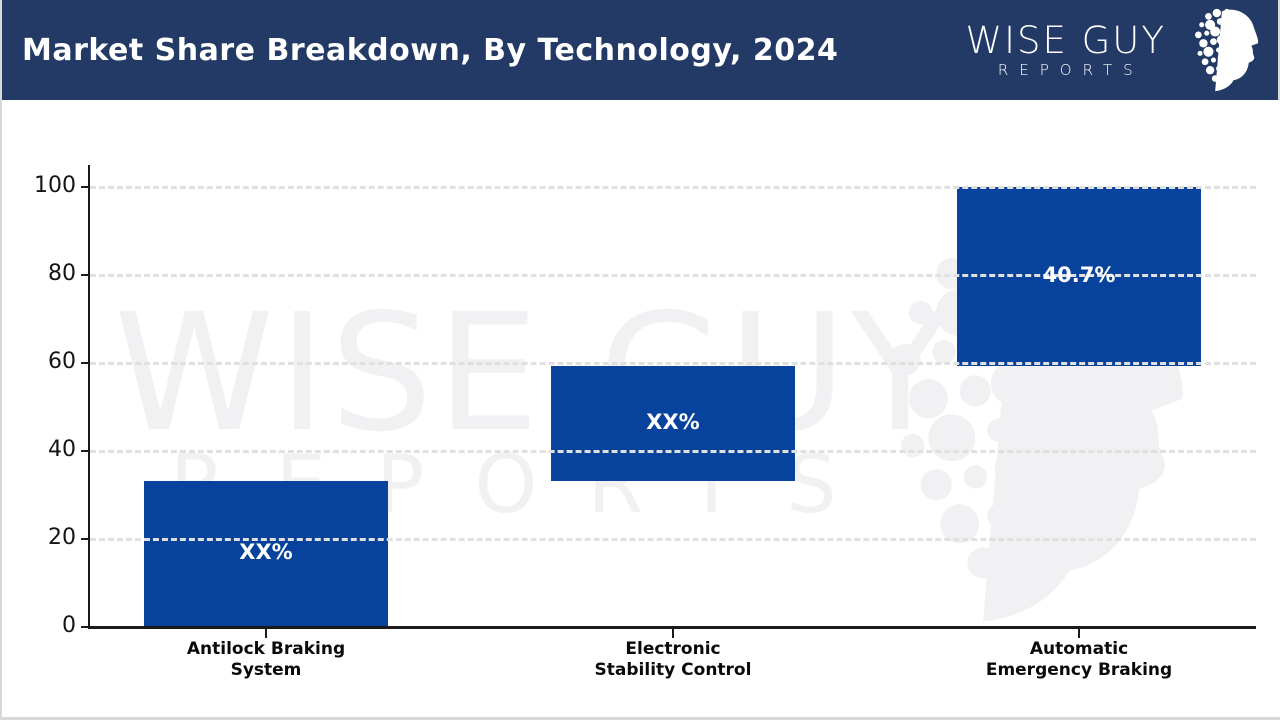  Describe the element at coordinates (266, 649) in the screenshot. I see `category-label-line: Antilock Braking` at that location.